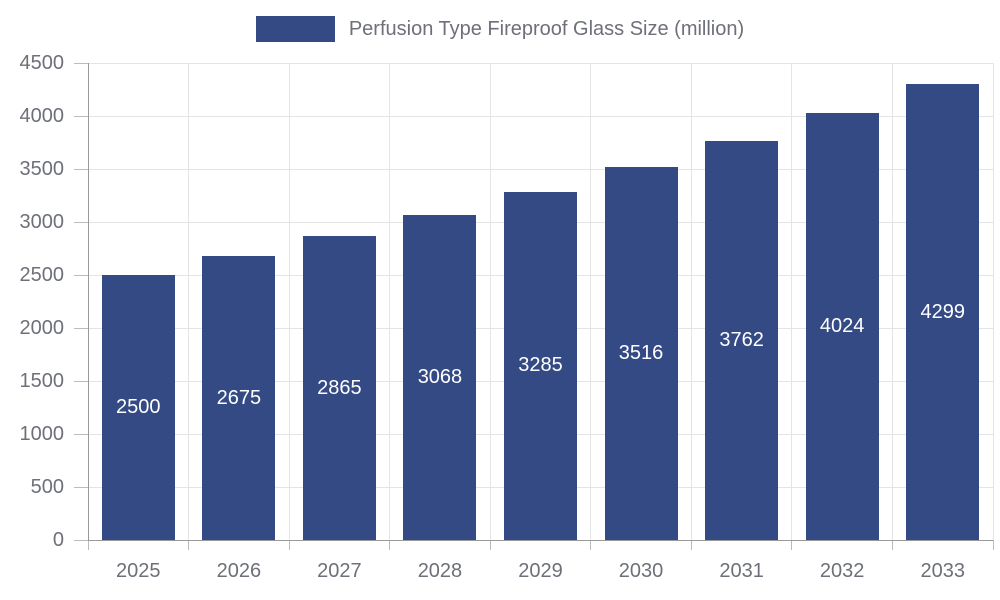 This screenshot has width=1000, height=600. I want to click on bar-value-label: 3762, so click(741, 340).